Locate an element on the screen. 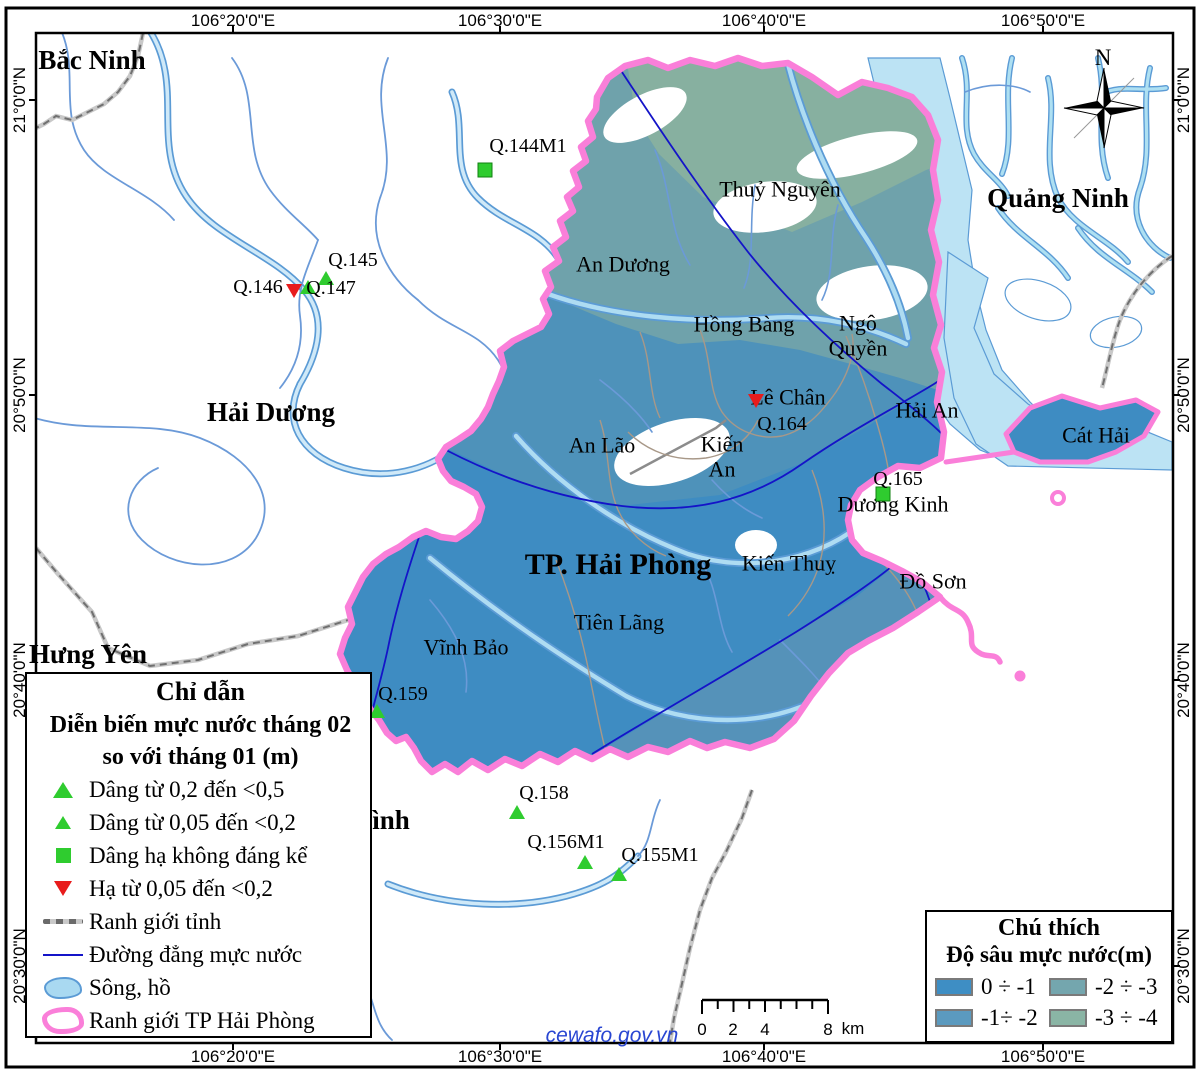 The width and height of the screenshot is (1200, 1075). do-son-tail is located at coordinates (970, 629).